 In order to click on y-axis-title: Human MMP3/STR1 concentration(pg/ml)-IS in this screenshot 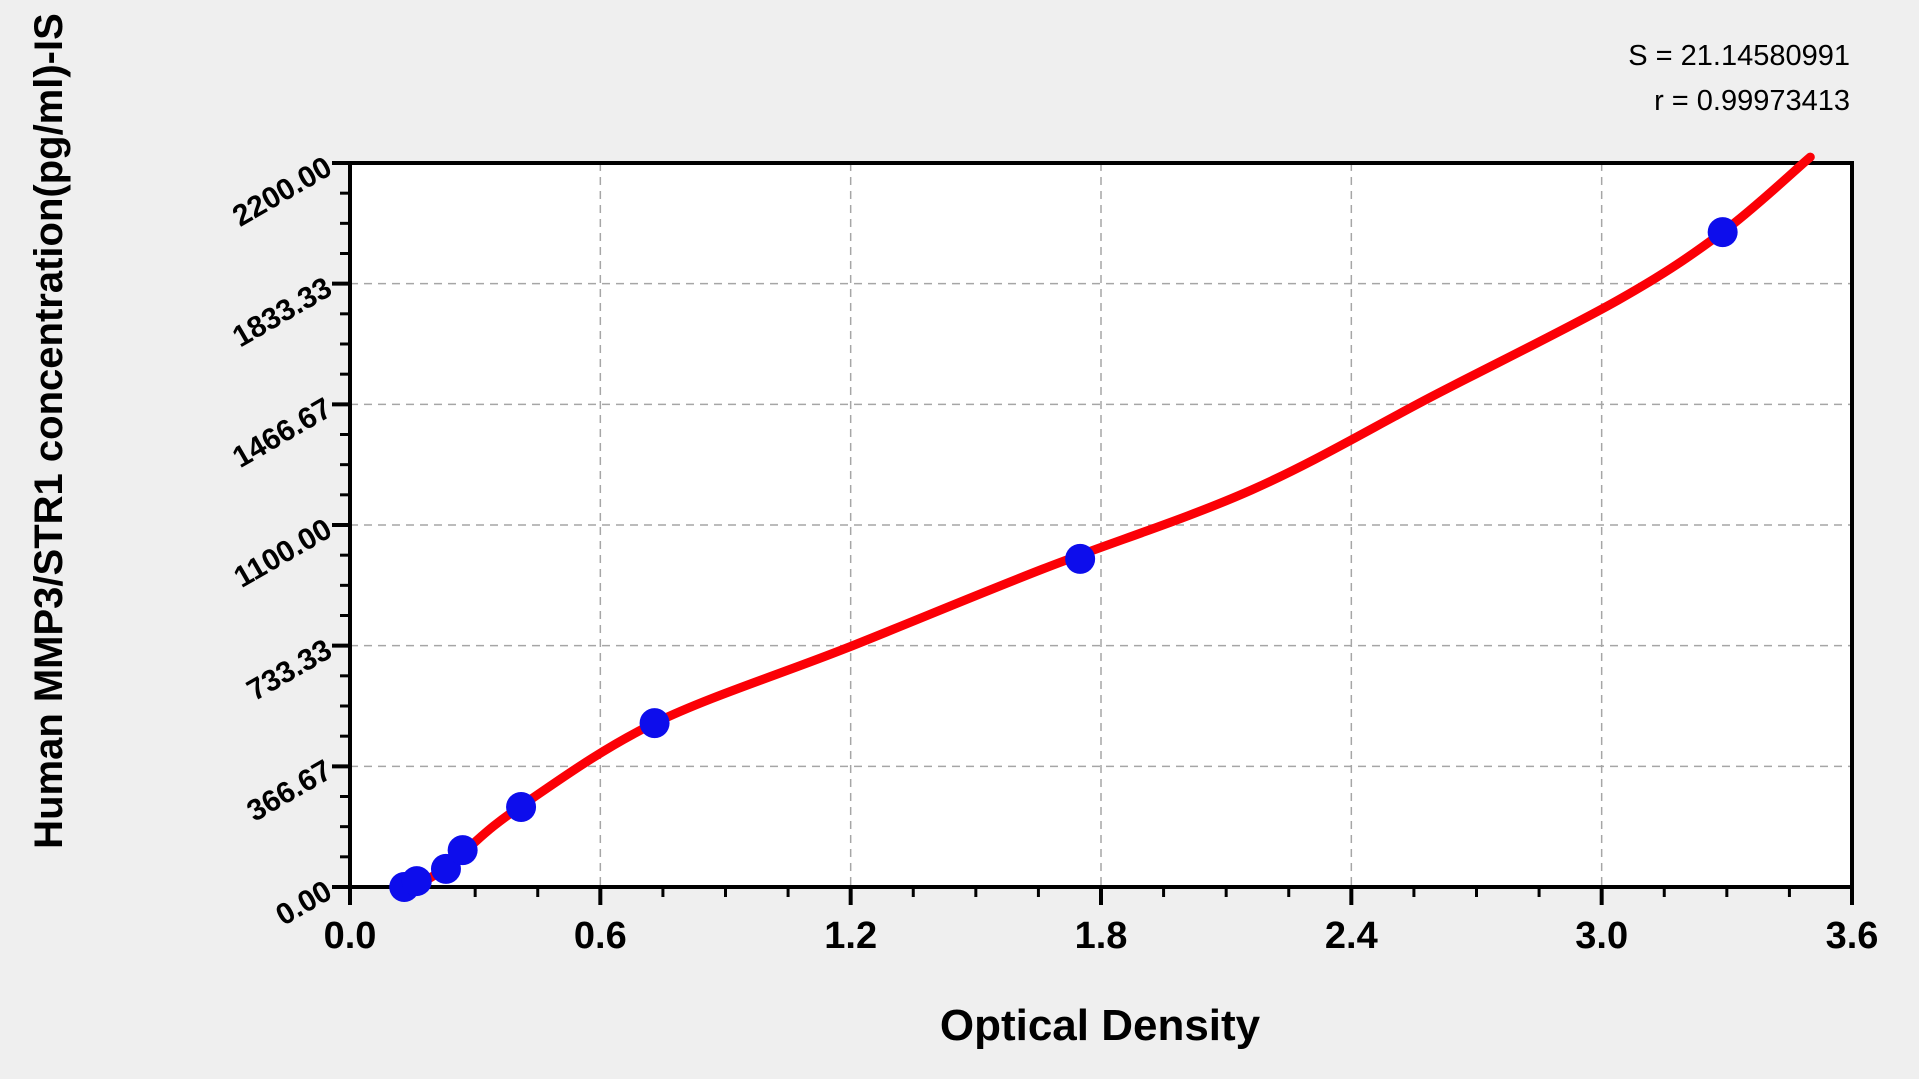, I will do `click(49, 431)`.